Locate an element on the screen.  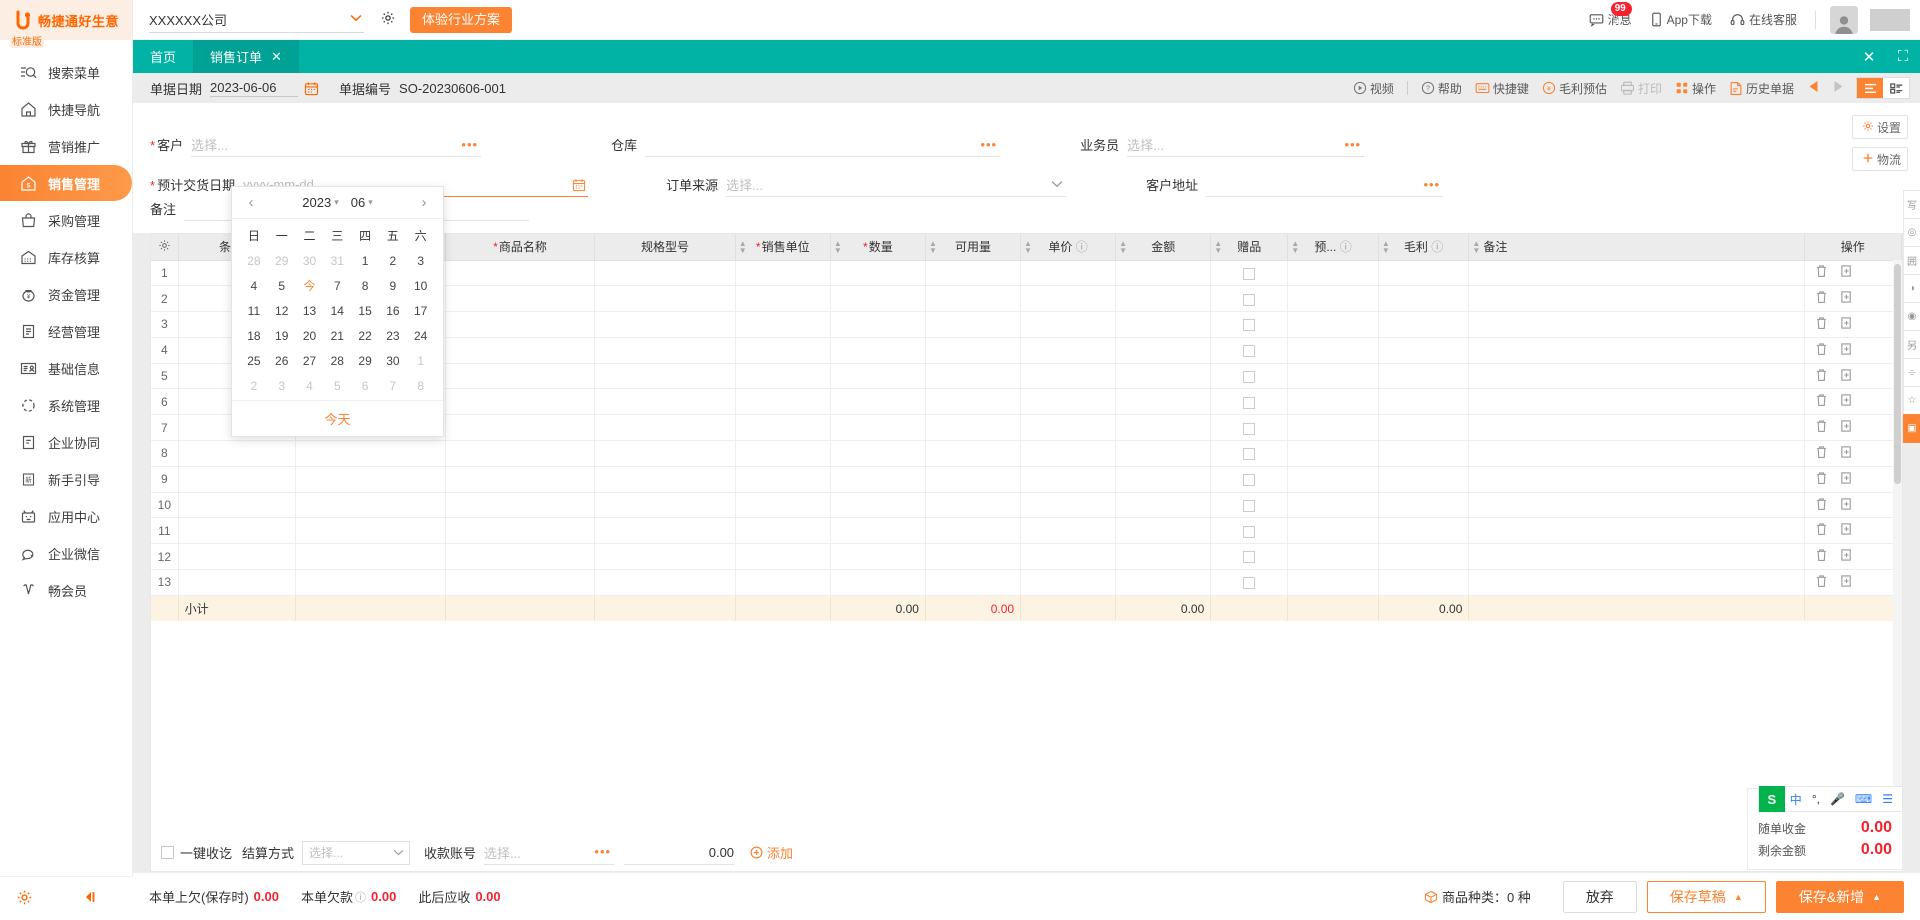
tool-profit-estimate: ¥ 毛利预估 is located at coordinates (1574, 88).